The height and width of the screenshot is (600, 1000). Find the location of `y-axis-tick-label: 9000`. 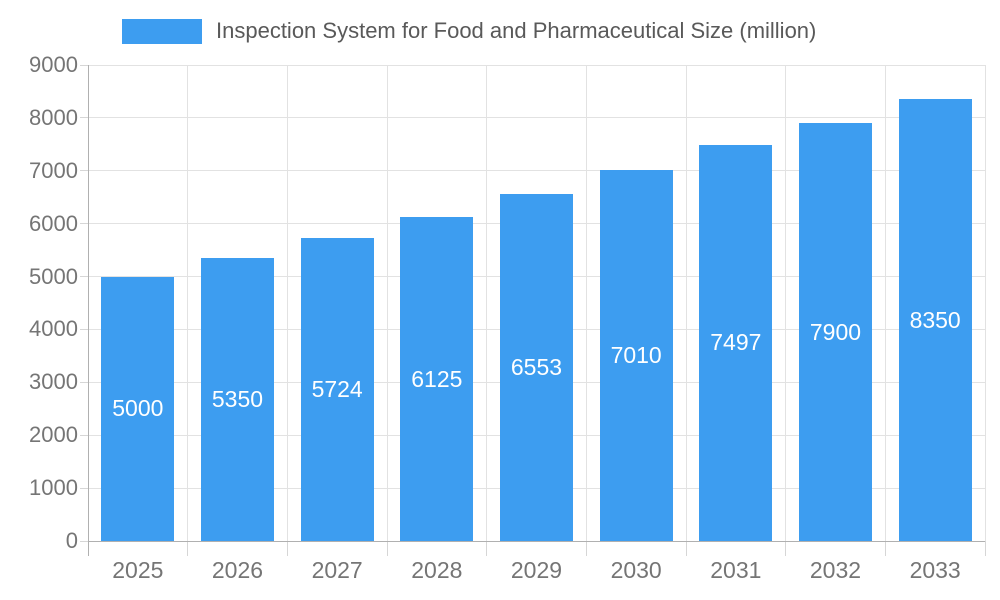

y-axis-tick-label: 9000 is located at coordinates (53, 64).